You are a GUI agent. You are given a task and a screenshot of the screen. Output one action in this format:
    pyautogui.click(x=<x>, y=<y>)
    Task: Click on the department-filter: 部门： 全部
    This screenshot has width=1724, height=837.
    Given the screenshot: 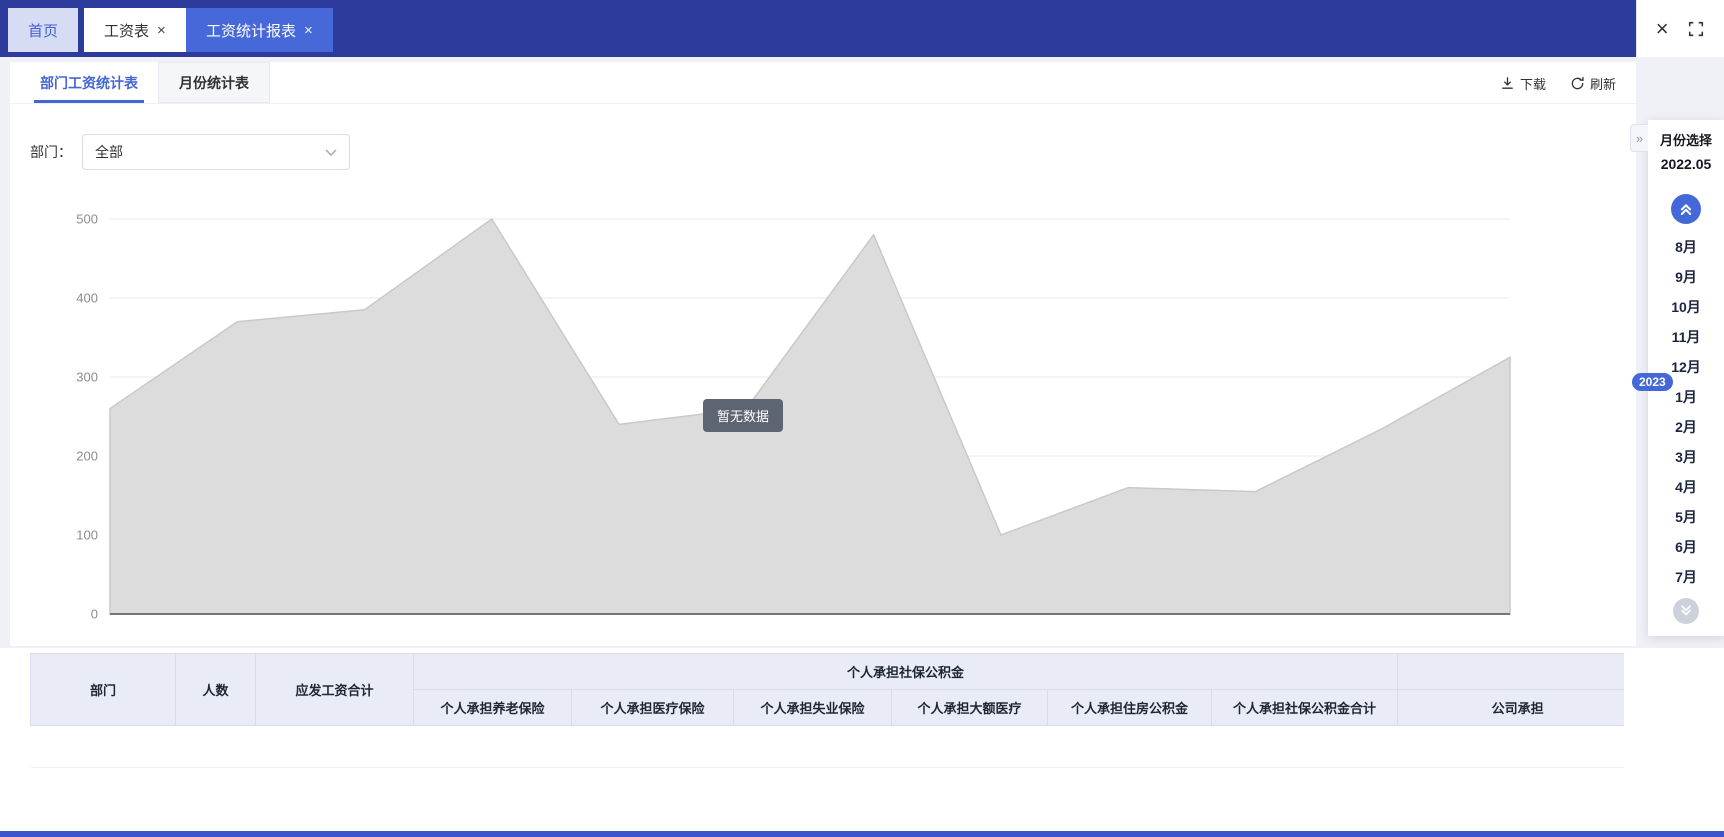 What is the action you would take?
    pyautogui.click(x=190, y=152)
    